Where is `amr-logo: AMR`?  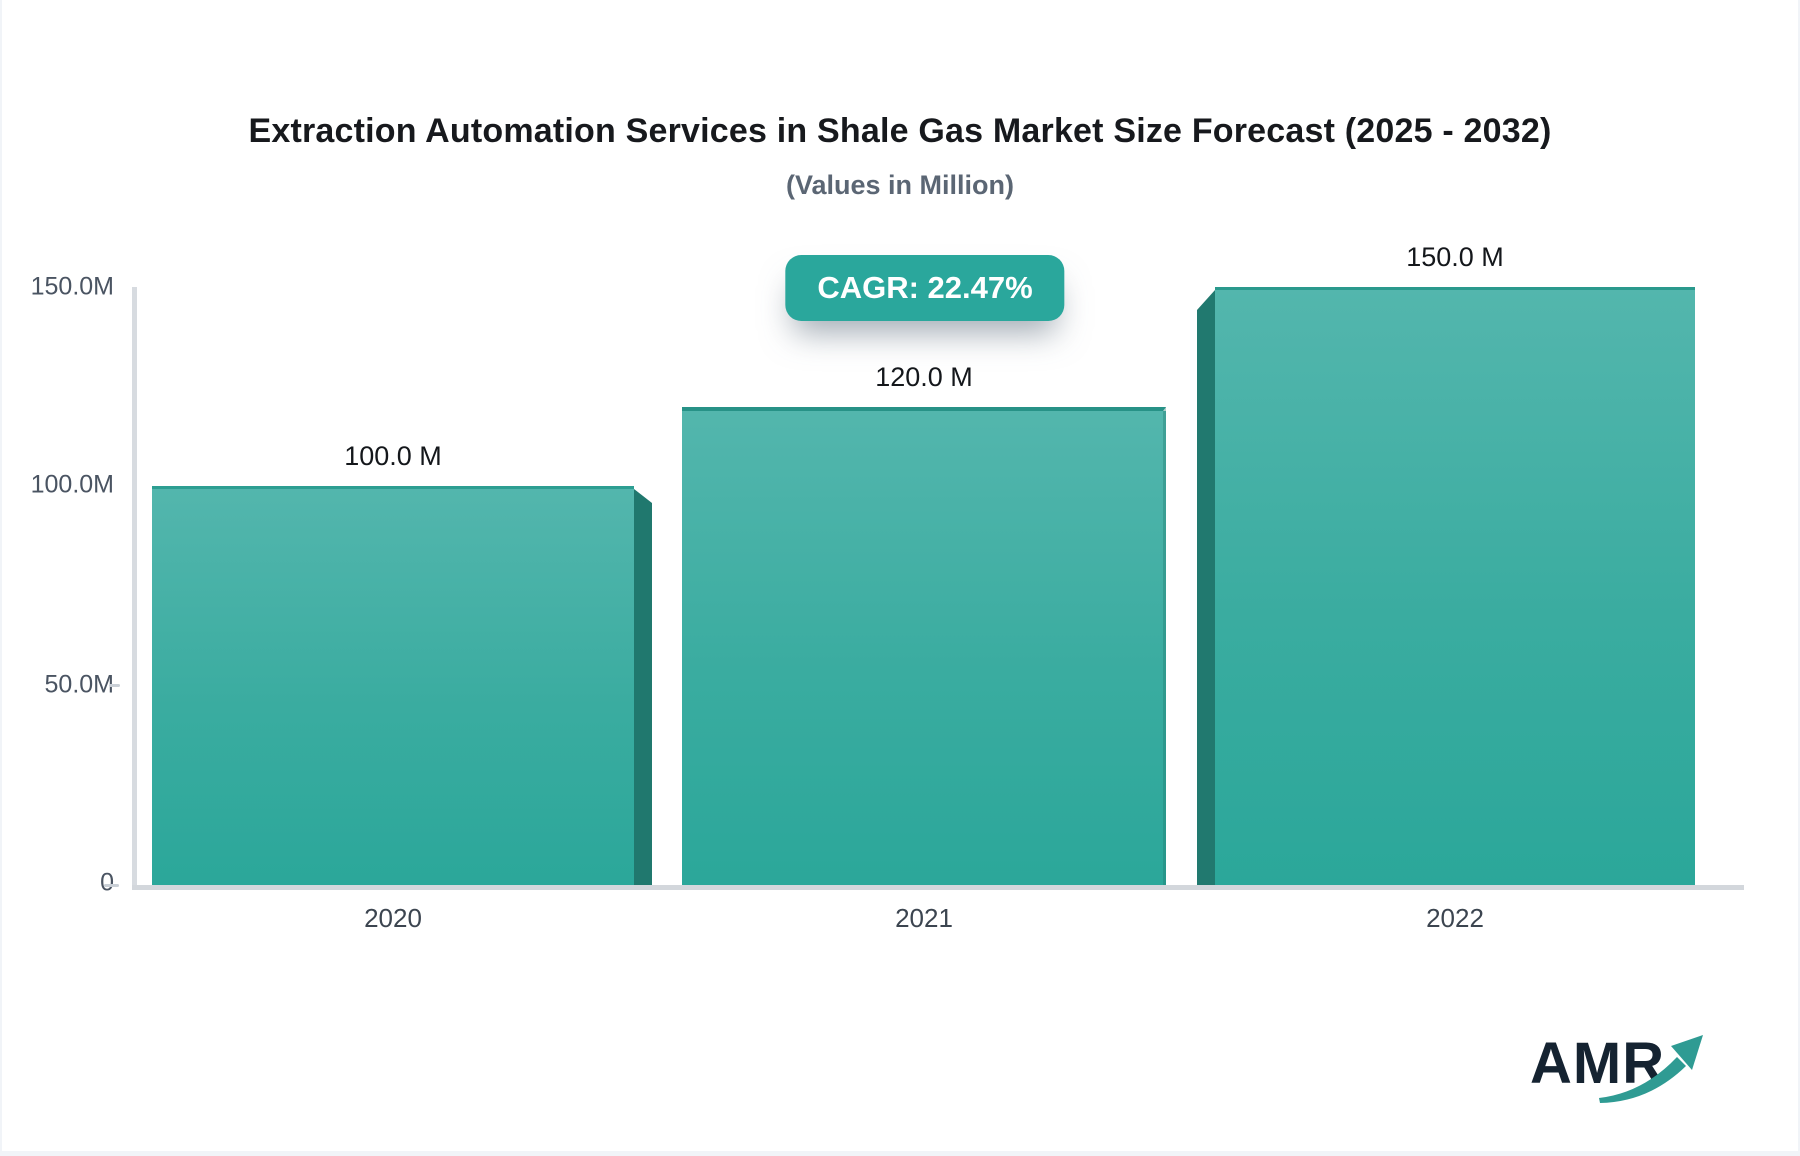
amr-logo: AMR is located at coordinates (1617, 1070).